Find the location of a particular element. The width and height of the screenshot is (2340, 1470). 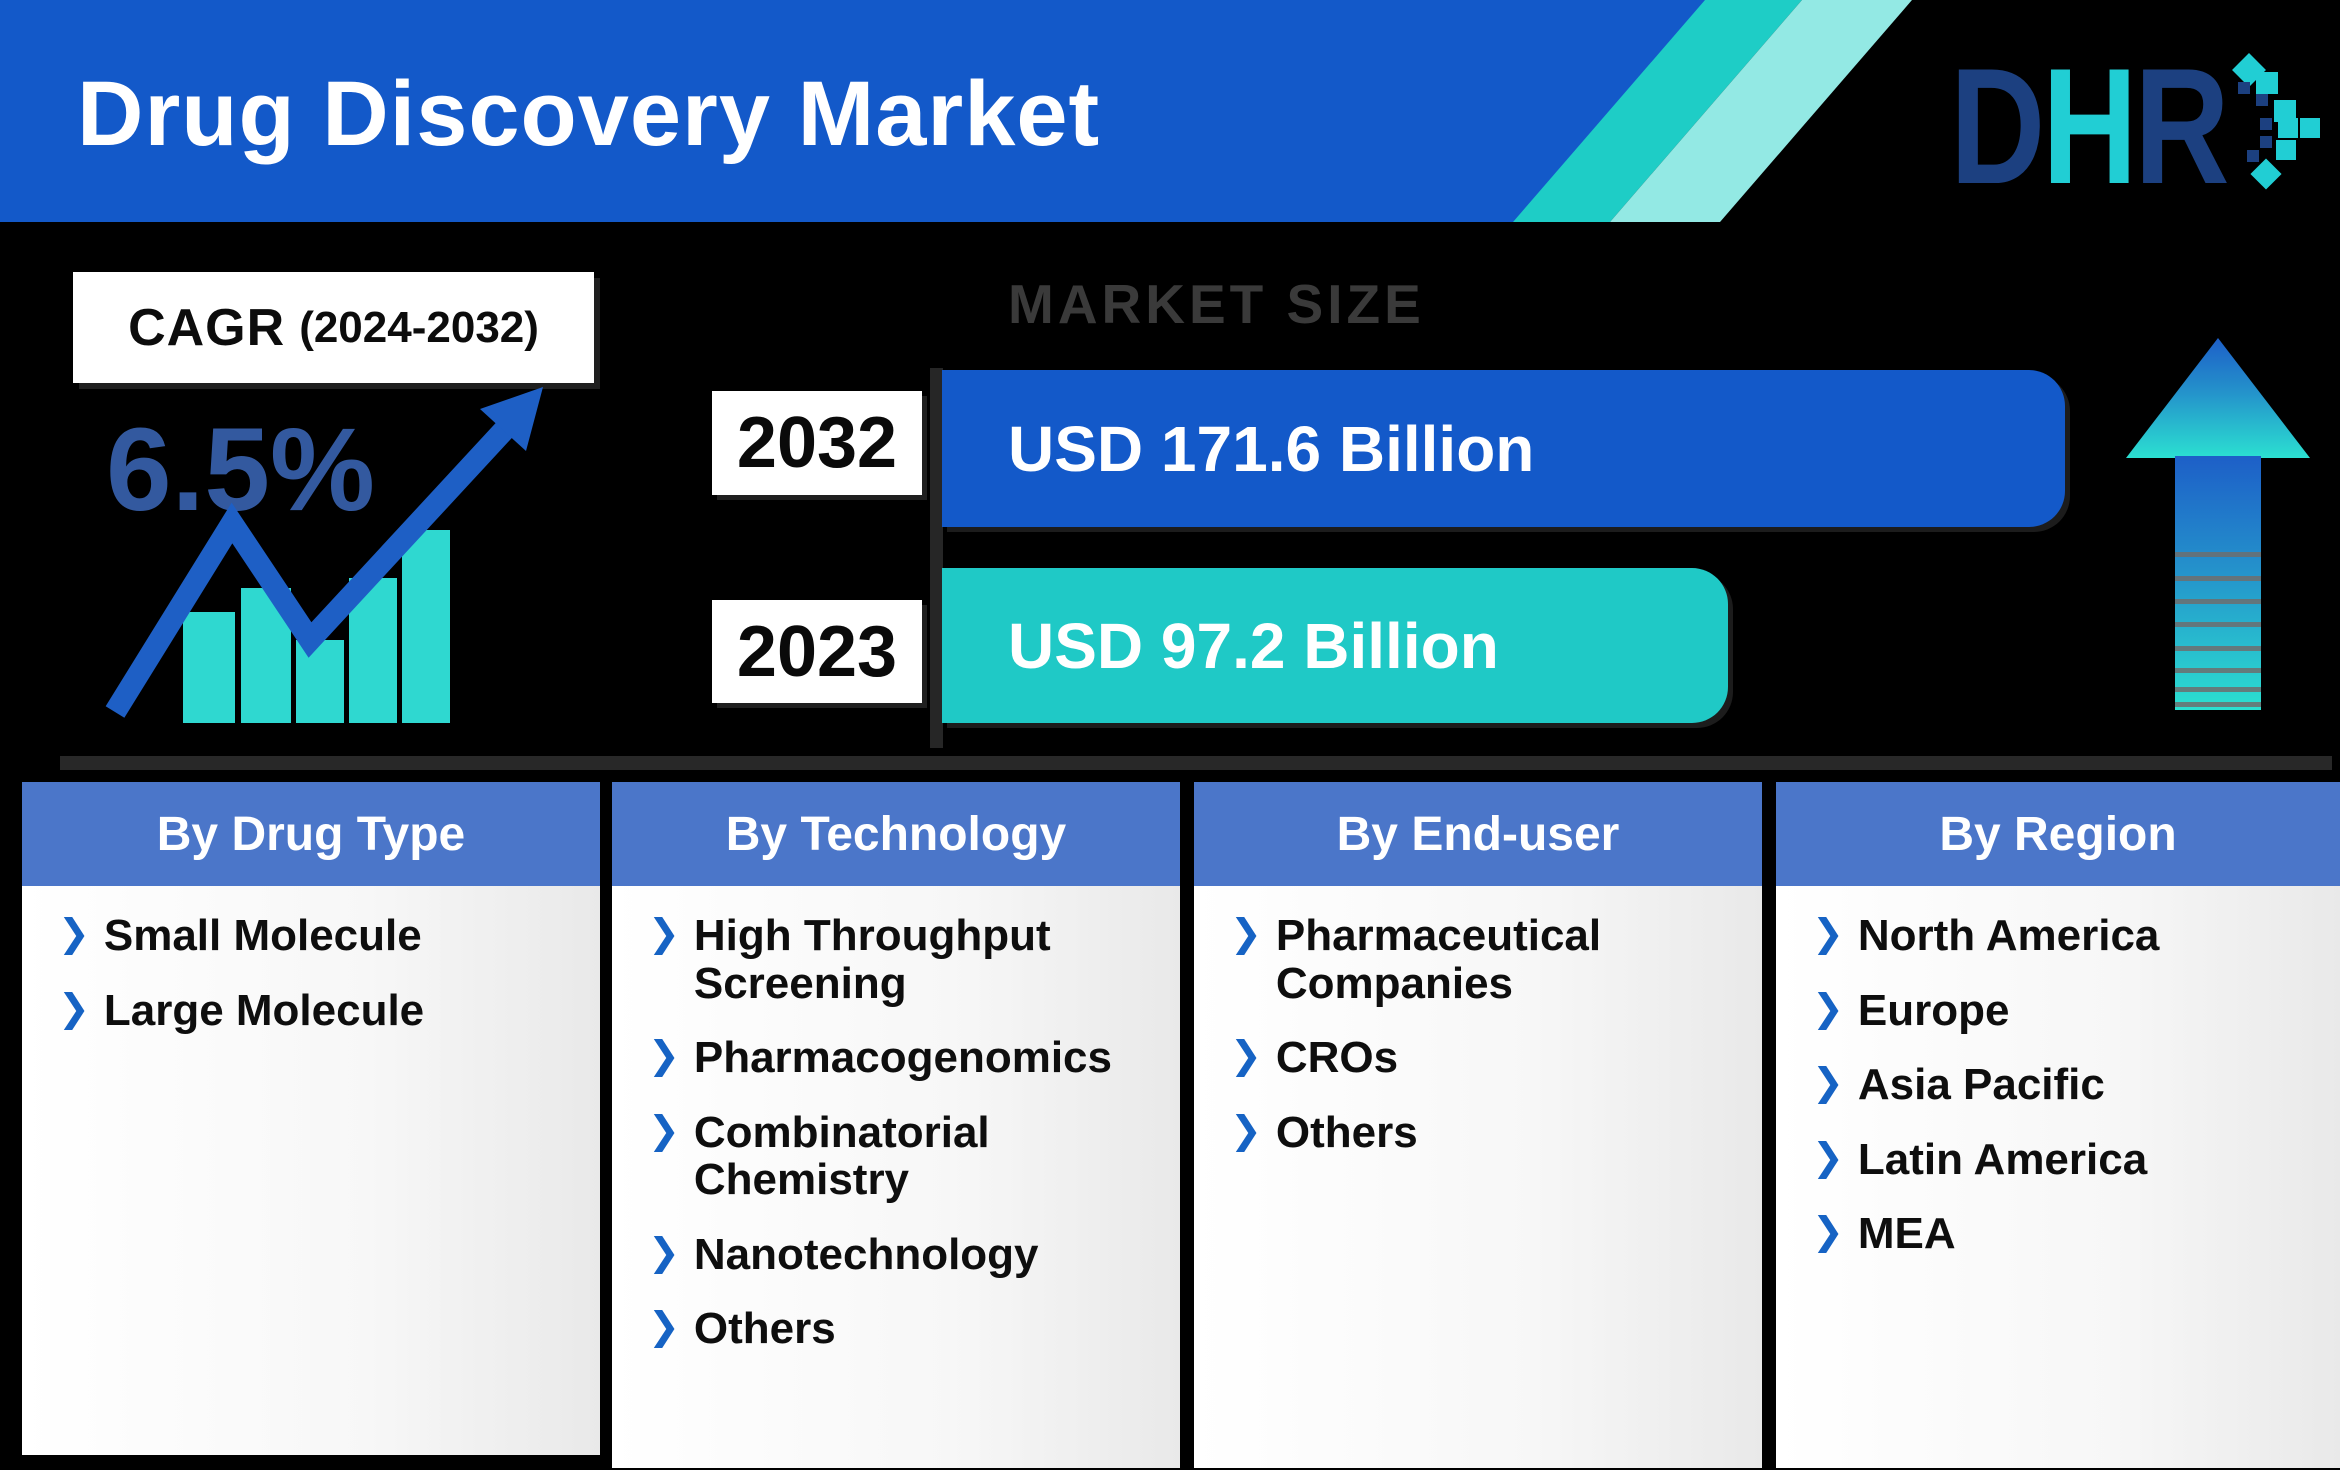

list-item-label: Large Molecule is located at coordinates (264, 1010).